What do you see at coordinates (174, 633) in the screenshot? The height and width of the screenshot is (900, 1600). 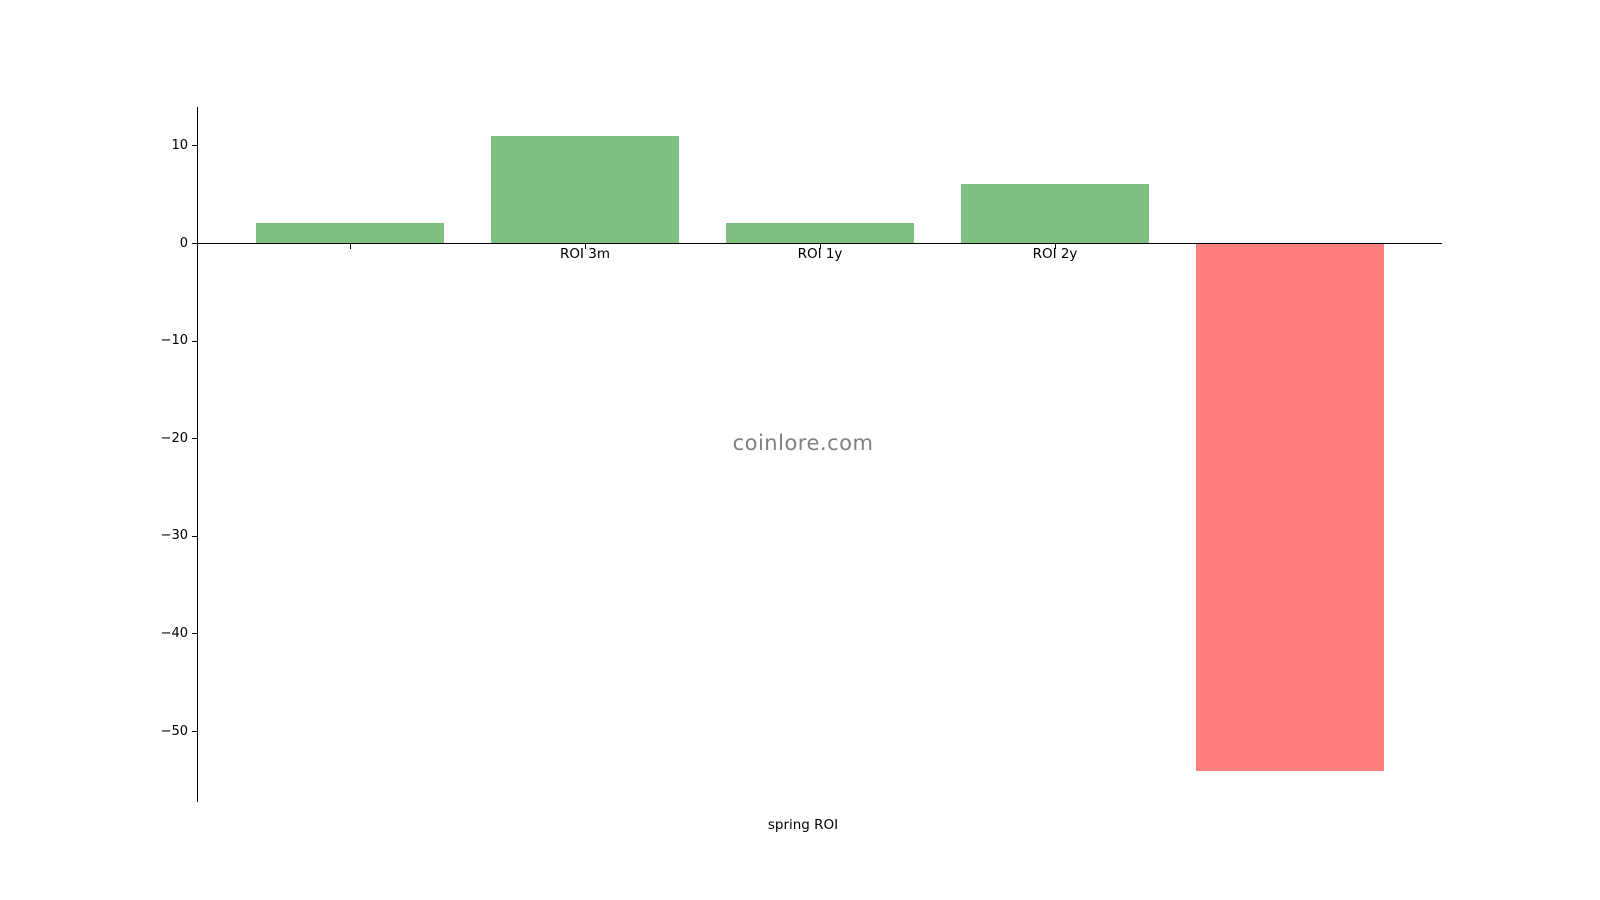 I see `y-tick-label: −40` at bounding box center [174, 633].